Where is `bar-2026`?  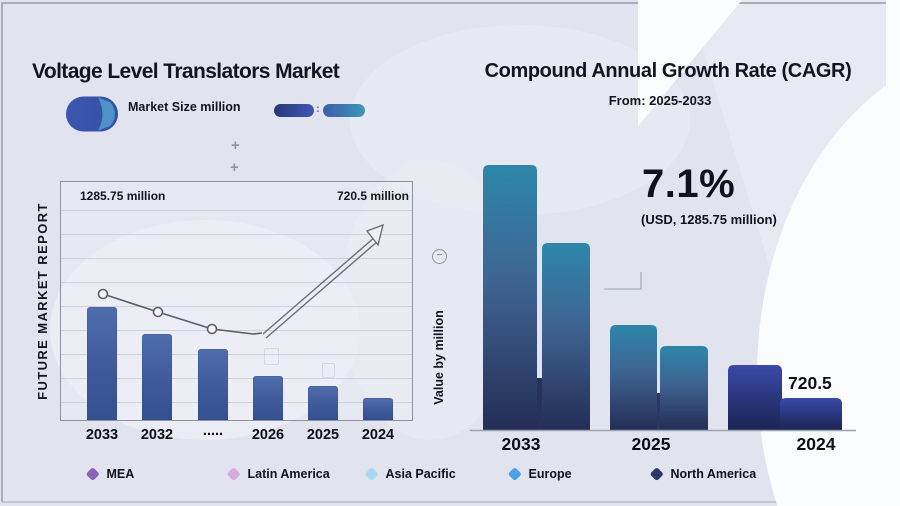
bar-2026 is located at coordinates (268, 398).